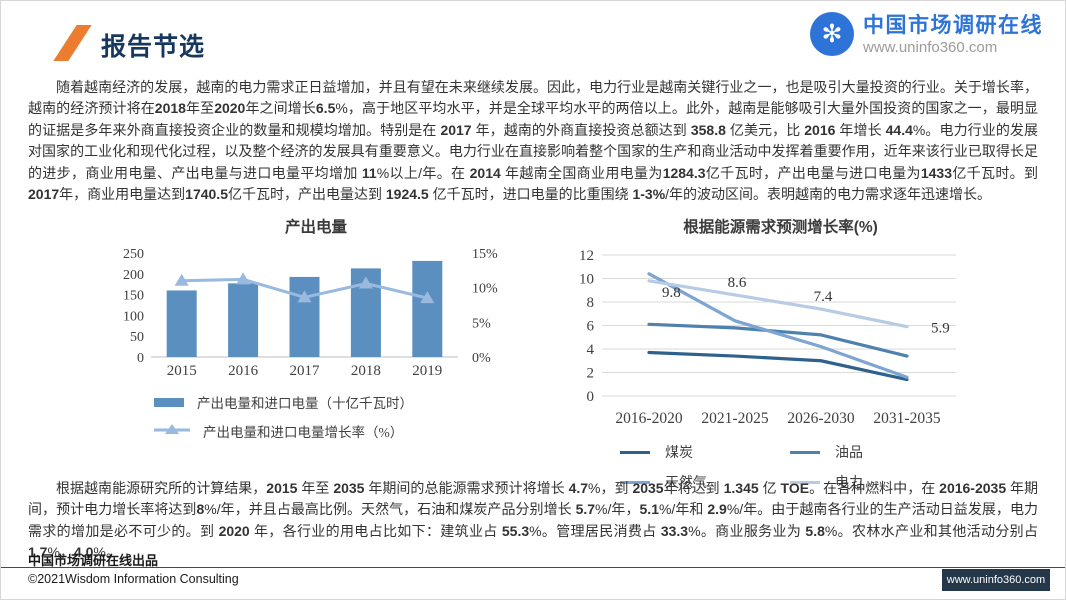  Describe the element at coordinates (169, 402) in the screenshot. I see `bar-swatch-icon` at that location.